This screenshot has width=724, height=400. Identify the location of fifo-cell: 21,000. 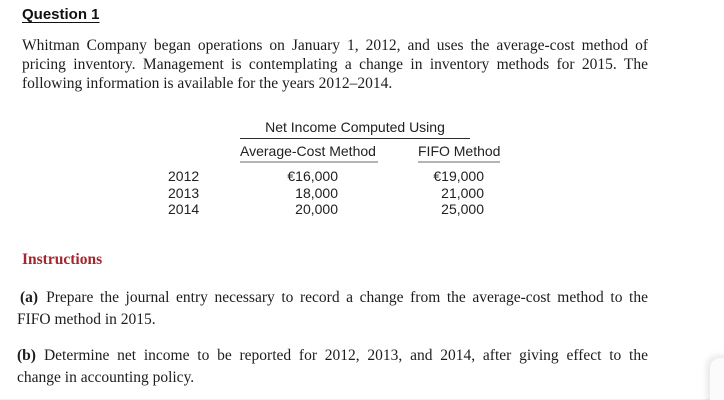
(462, 192).